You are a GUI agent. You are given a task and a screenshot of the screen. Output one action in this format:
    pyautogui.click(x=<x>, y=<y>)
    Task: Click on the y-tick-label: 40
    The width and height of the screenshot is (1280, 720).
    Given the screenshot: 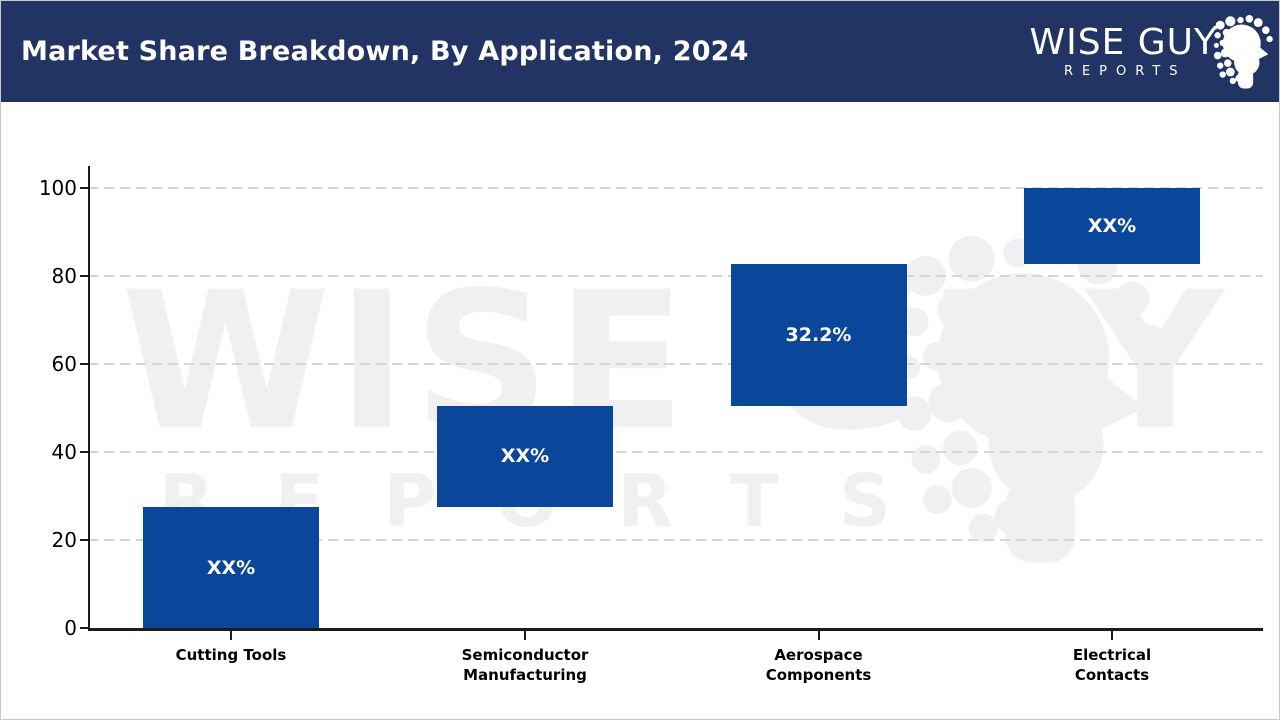 What is the action you would take?
    pyautogui.click(x=64, y=452)
    